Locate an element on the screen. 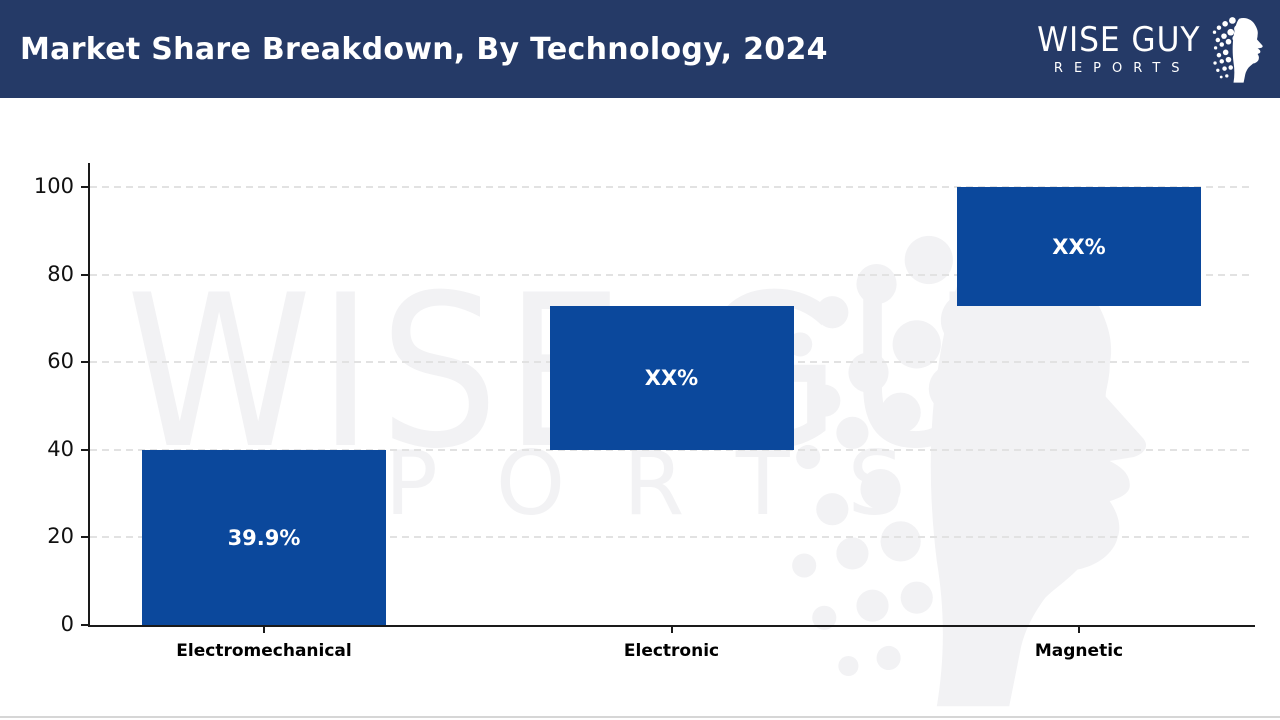 Image resolution: width=1280 pixels, height=720 pixels. brand-subtitle: REPORTS is located at coordinates (1122, 68).